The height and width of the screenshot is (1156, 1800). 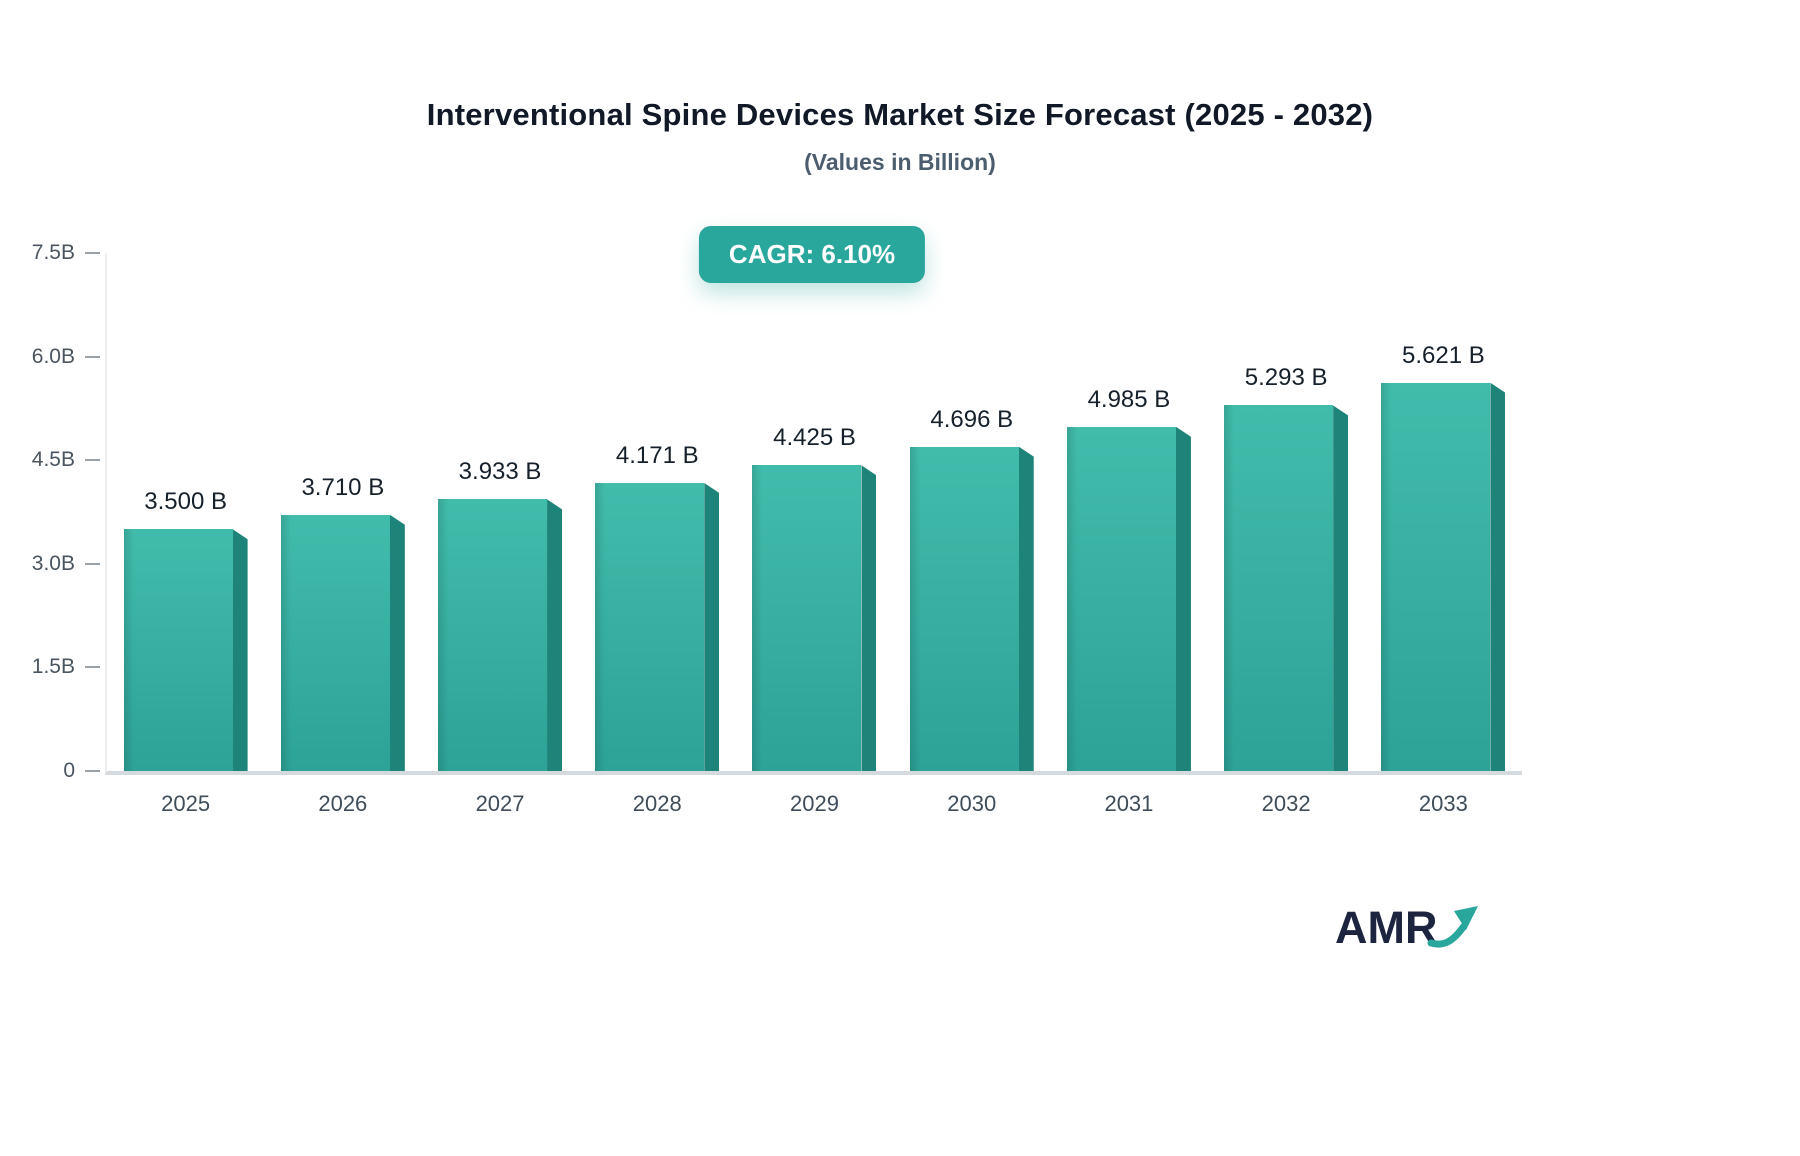 I want to click on x-axis-label: 2025, so click(x=186, y=803).